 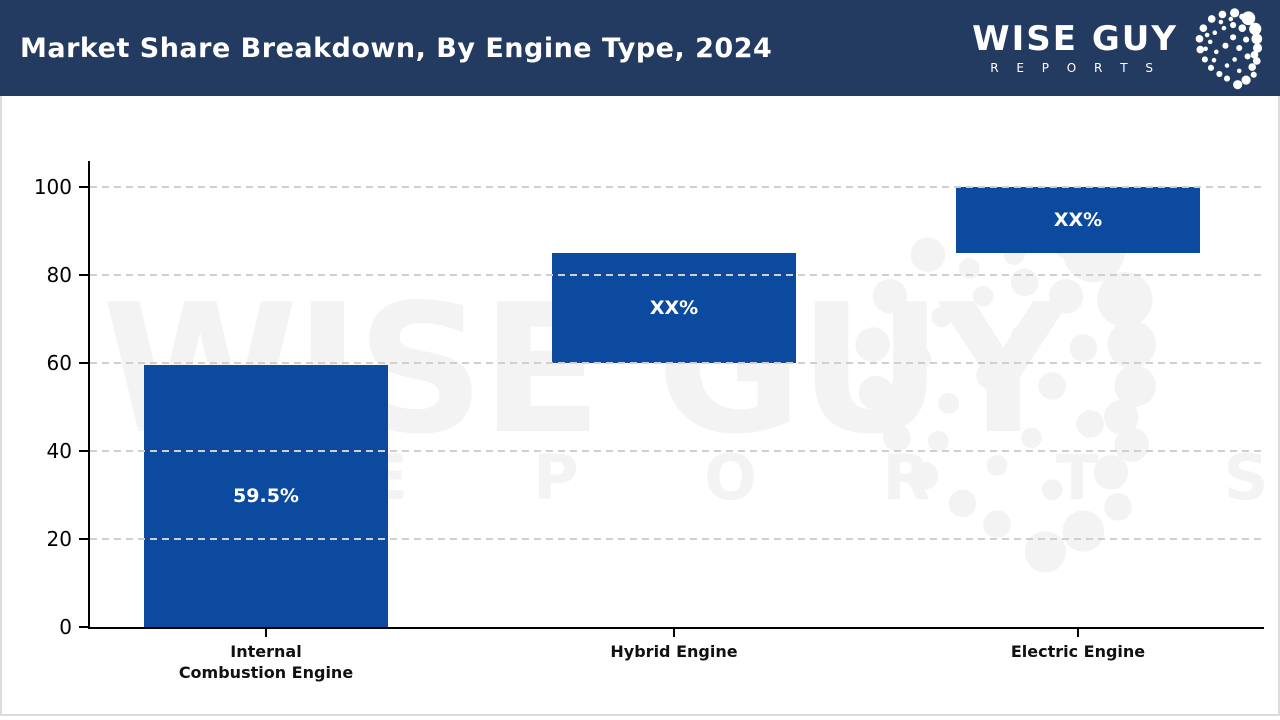 I want to click on y-tick-label-80: 80, so click(x=59, y=275).